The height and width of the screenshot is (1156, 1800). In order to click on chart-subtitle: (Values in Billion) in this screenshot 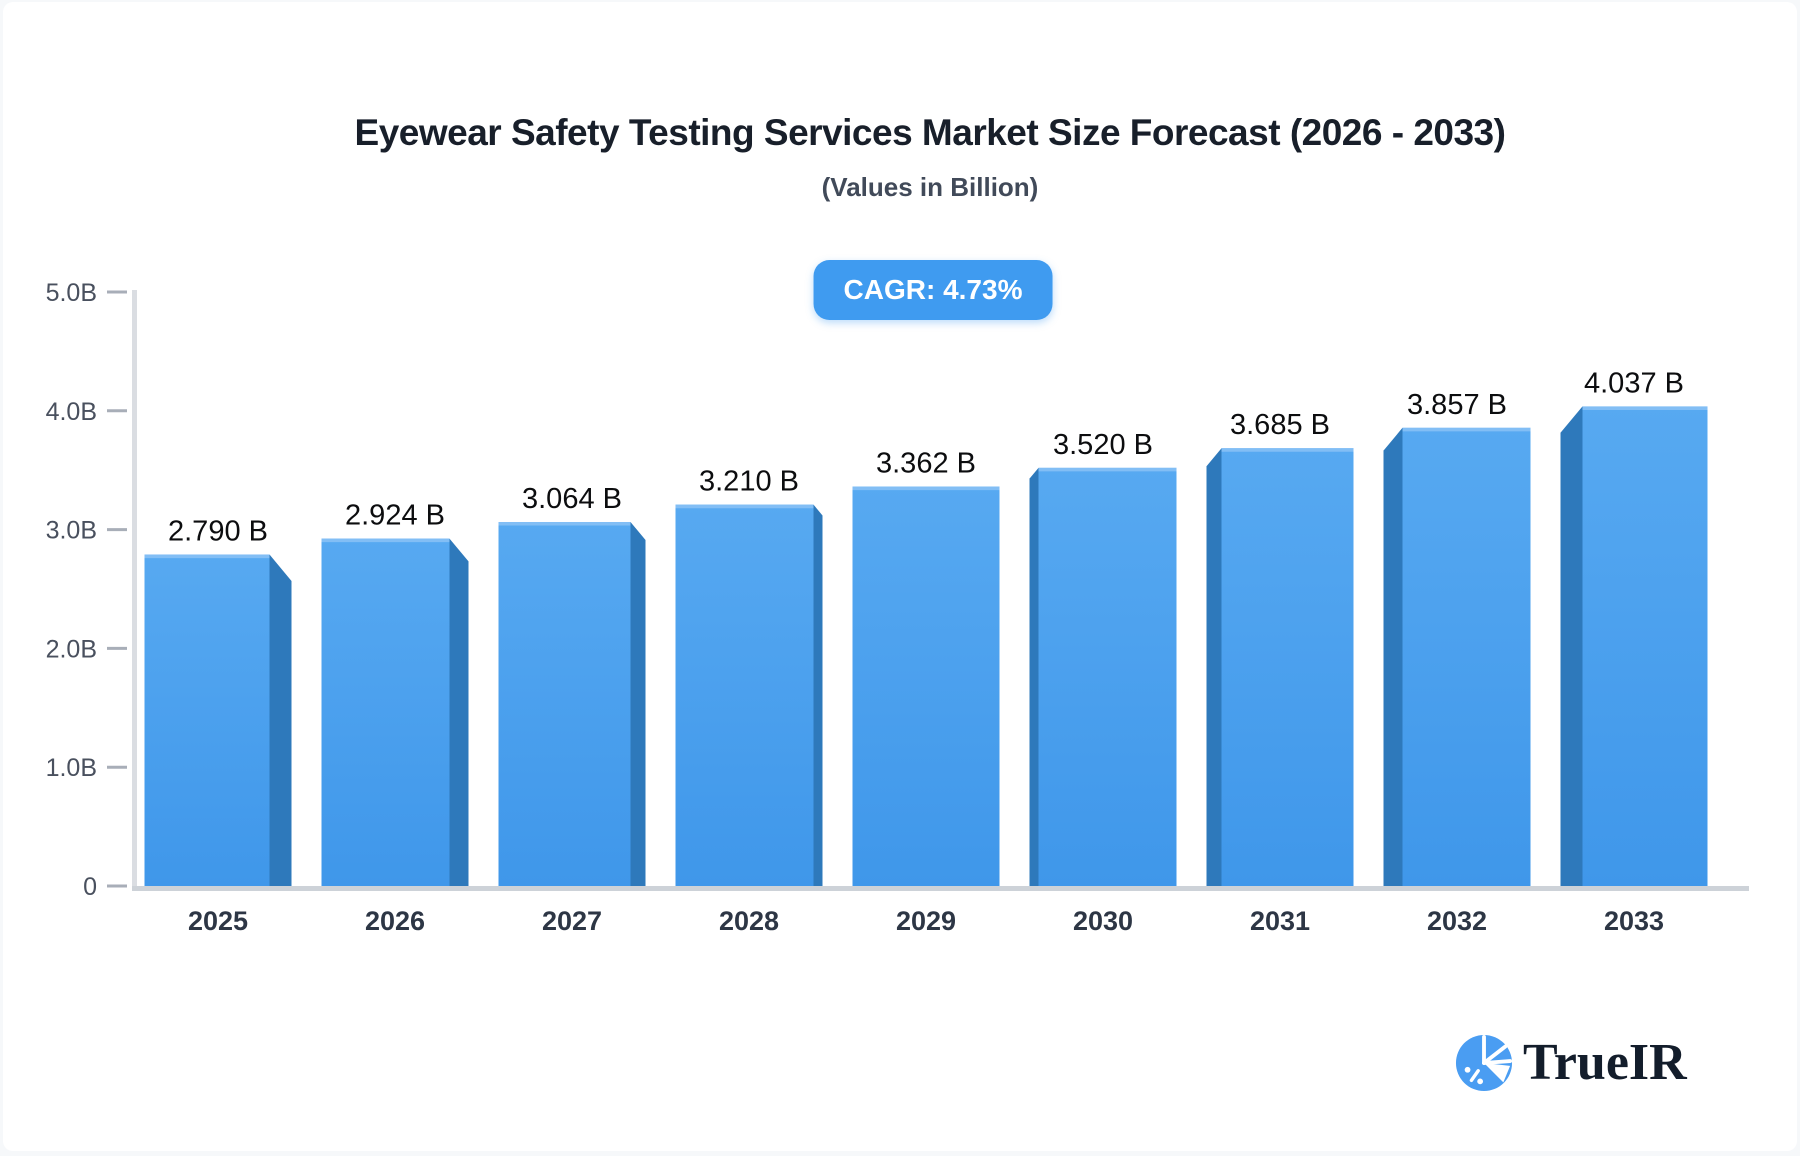, I will do `click(930, 187)`.